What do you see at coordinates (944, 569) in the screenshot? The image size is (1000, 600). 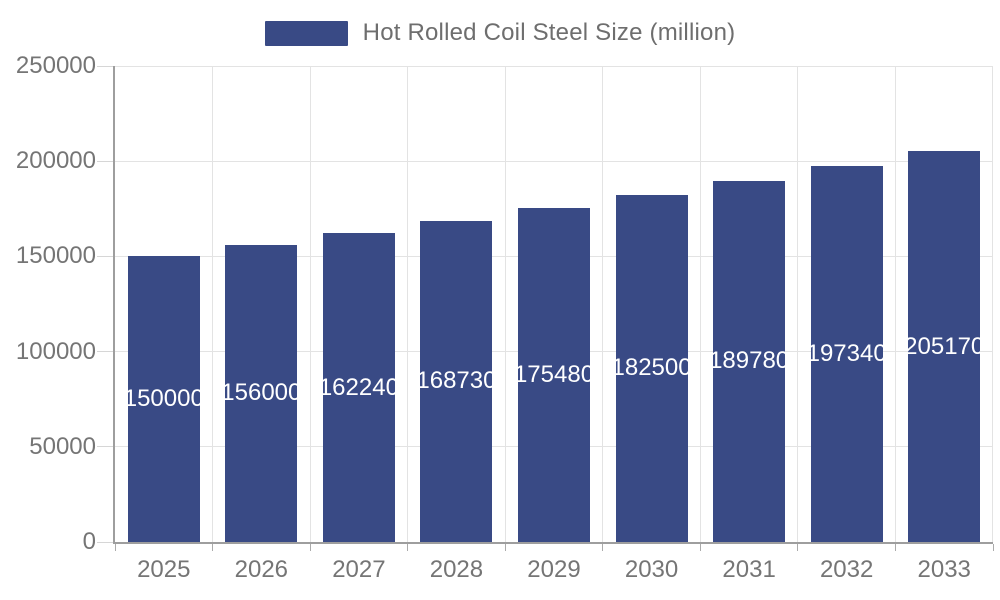 I see `x-tick-label: 2033` at bounding box center [944, 569].